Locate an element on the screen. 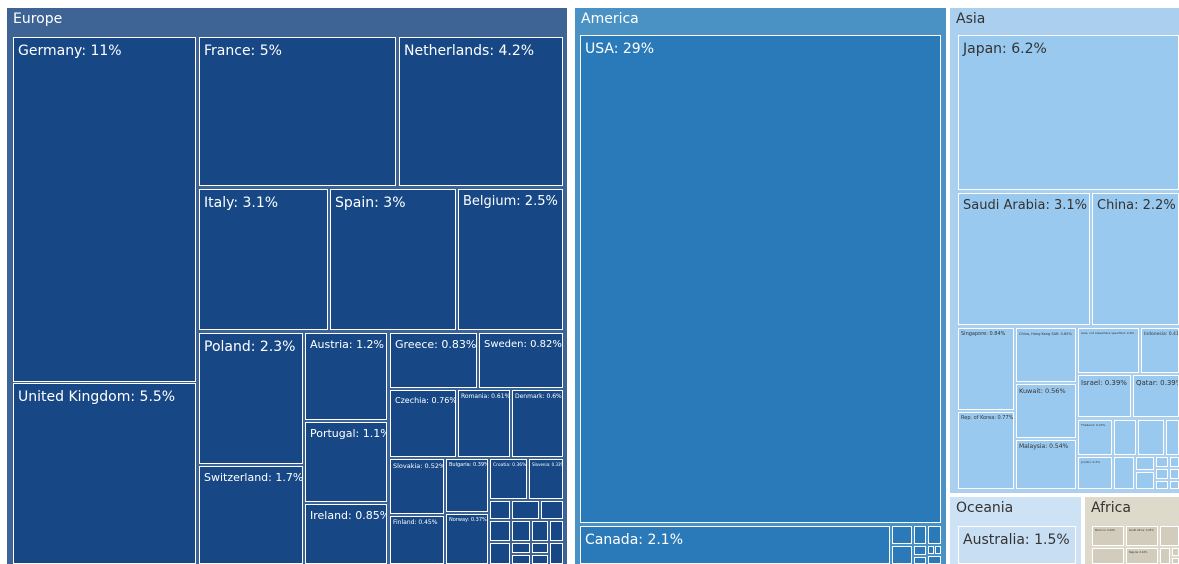  cell-norway: Norway: 0.37% is located at coordinates (467, 539).